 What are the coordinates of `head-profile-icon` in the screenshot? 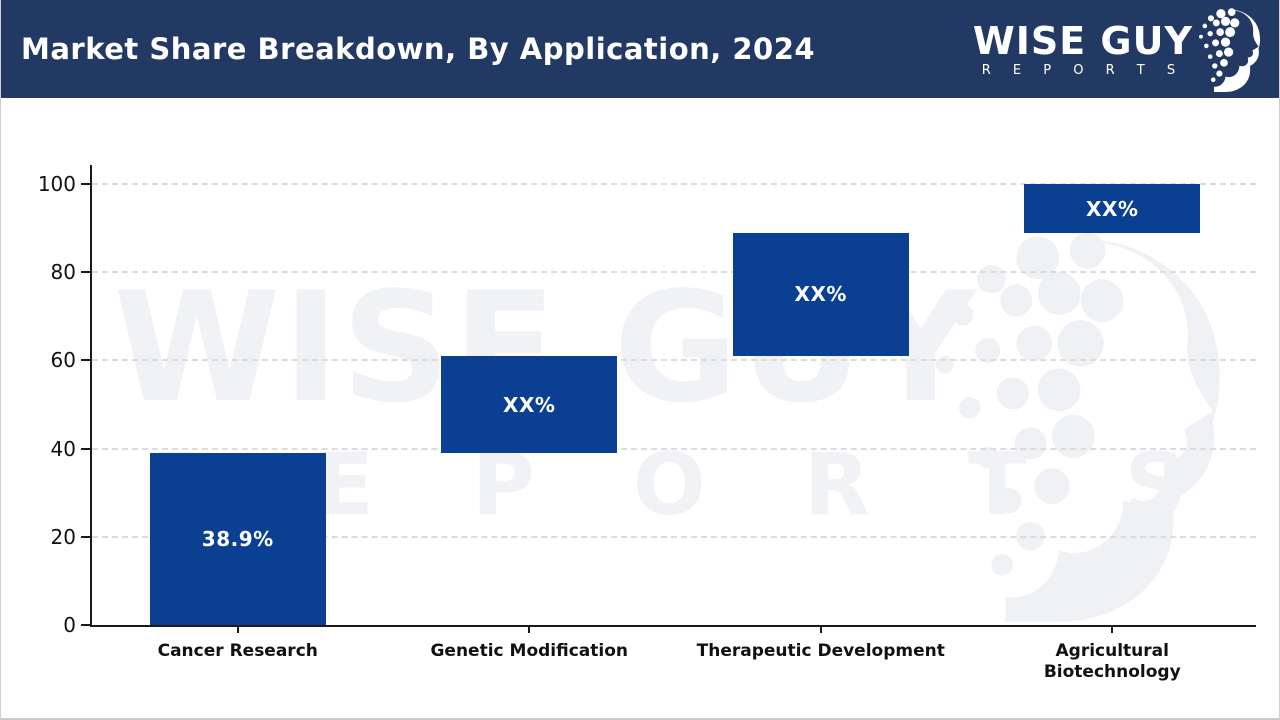 It's located at (1230, 50).